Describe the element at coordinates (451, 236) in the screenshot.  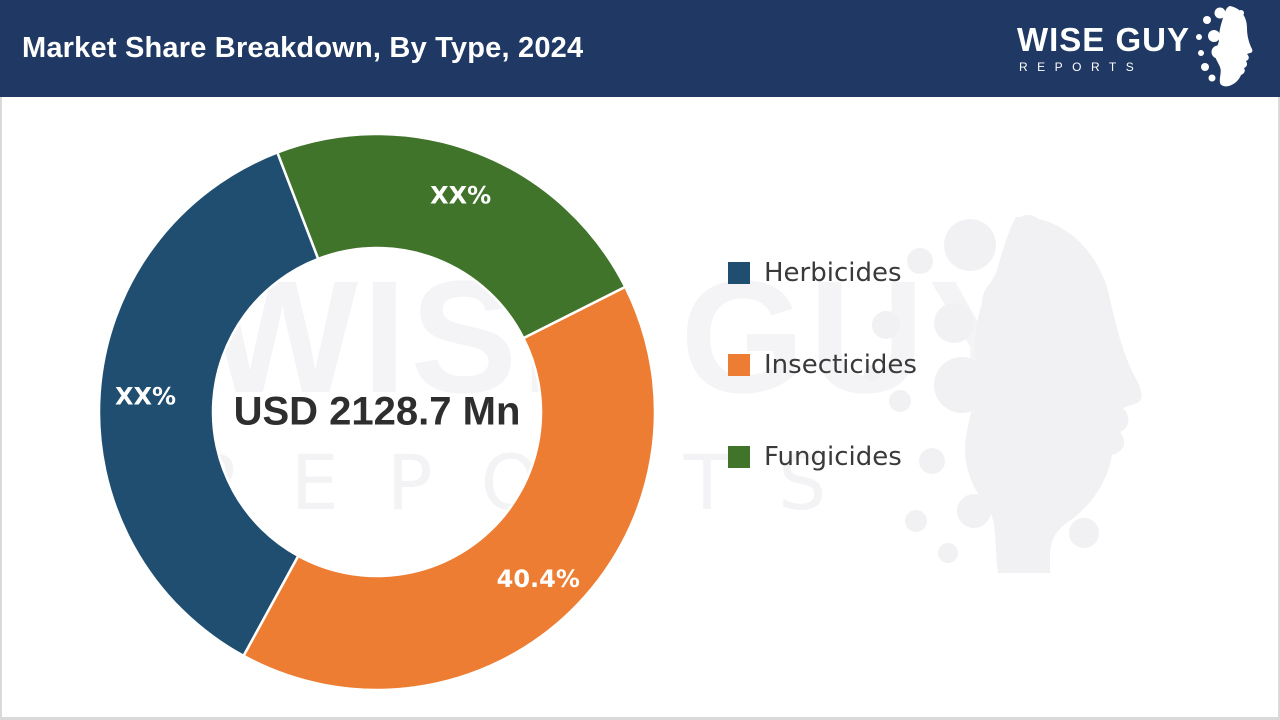
I see `donut-segment-fungicides` at that location.